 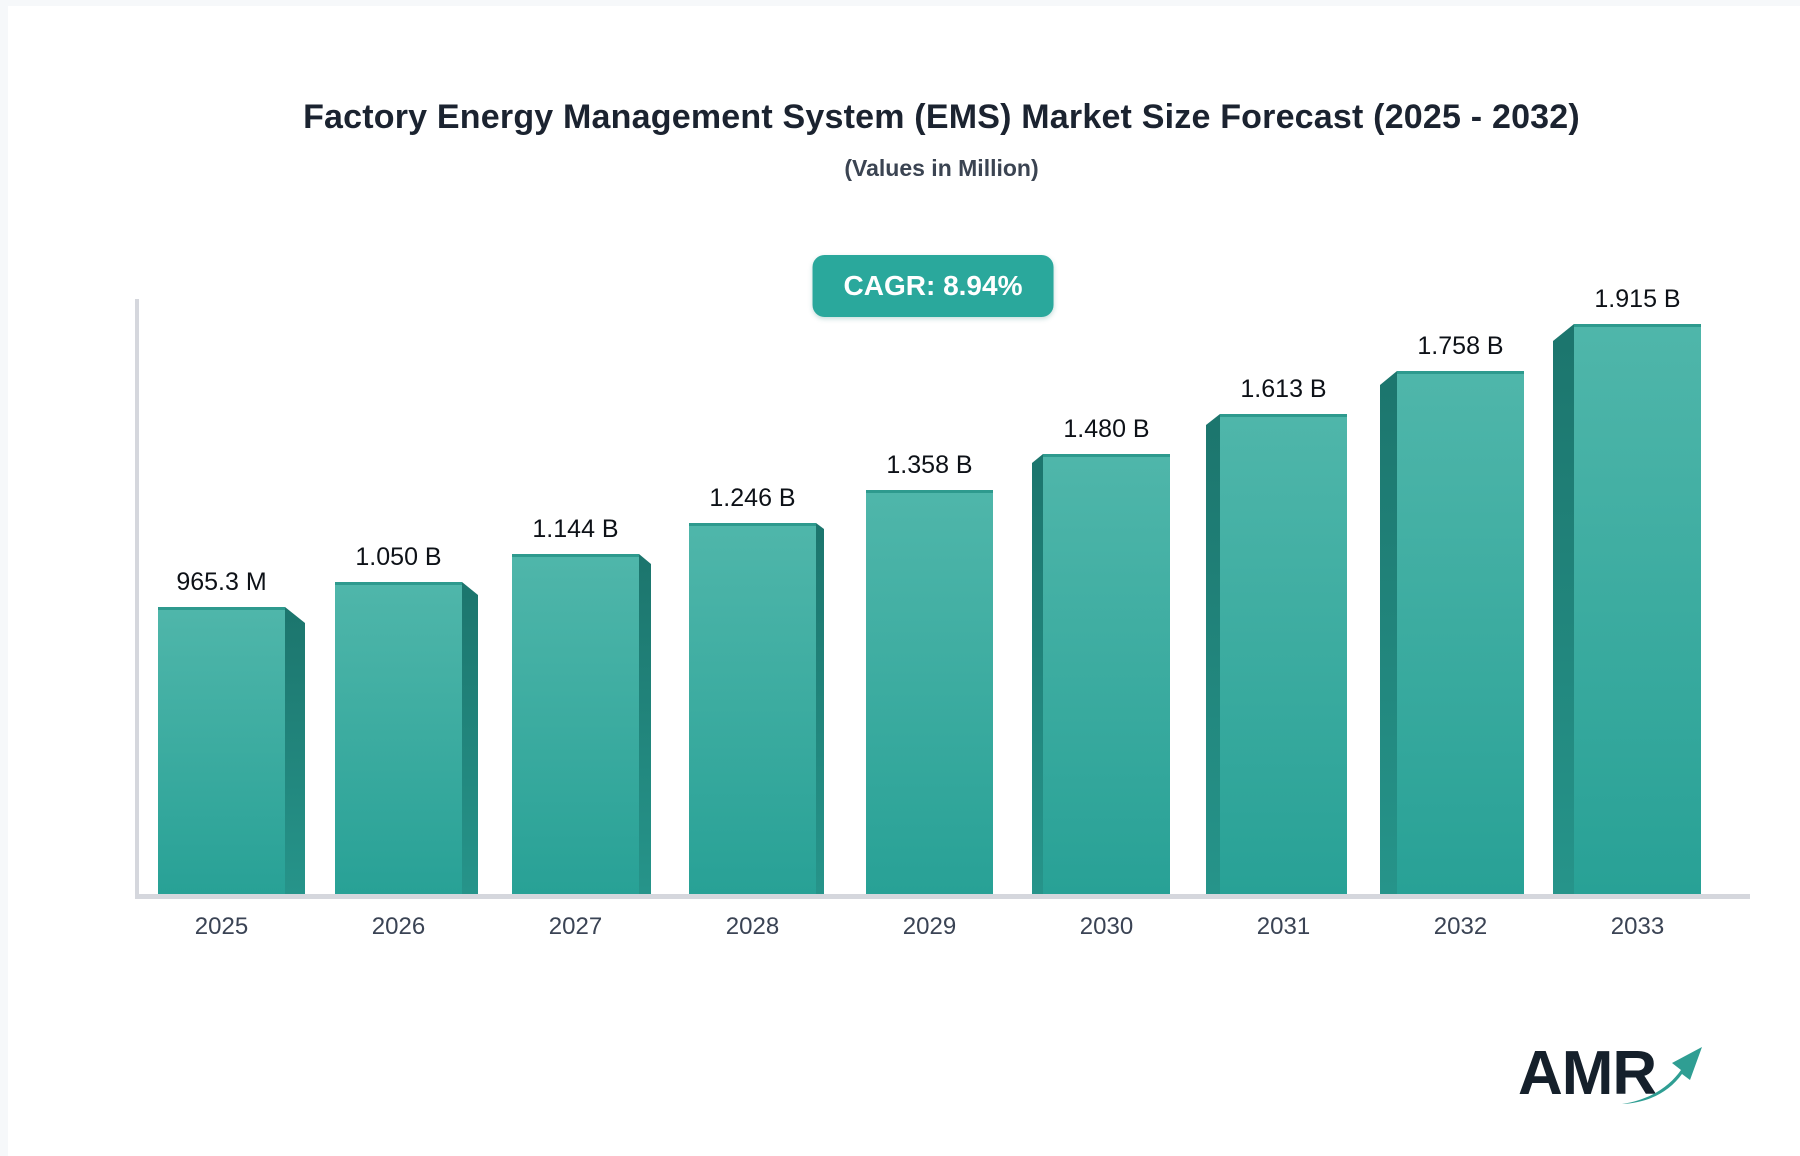 What do you see at coordinates (221, 582) in the screenshot?
I see `bar-value-label: 965.3 M` at bounding box center [221, 582].